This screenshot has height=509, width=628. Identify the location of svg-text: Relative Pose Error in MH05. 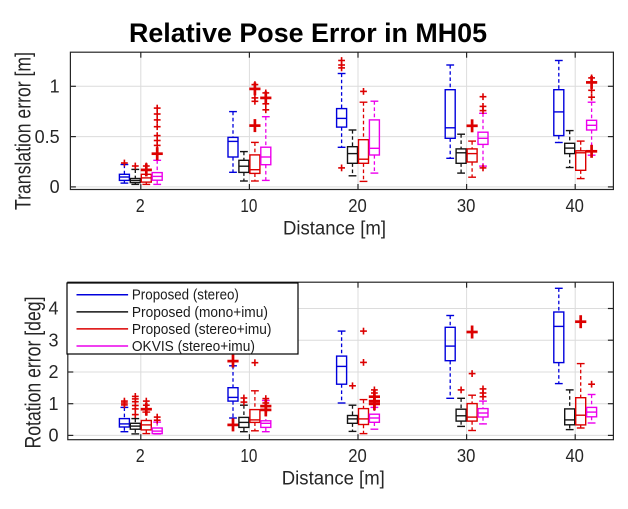
(308, 33).